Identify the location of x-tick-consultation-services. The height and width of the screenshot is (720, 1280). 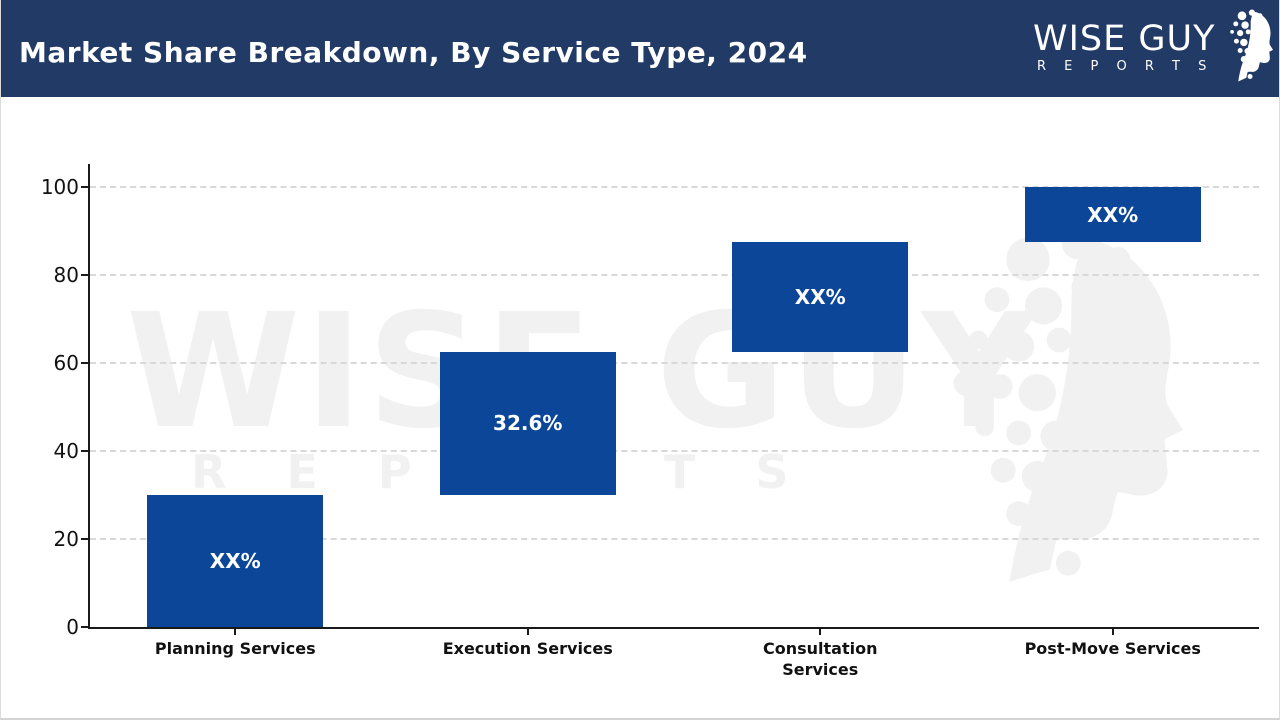
(820, 631).